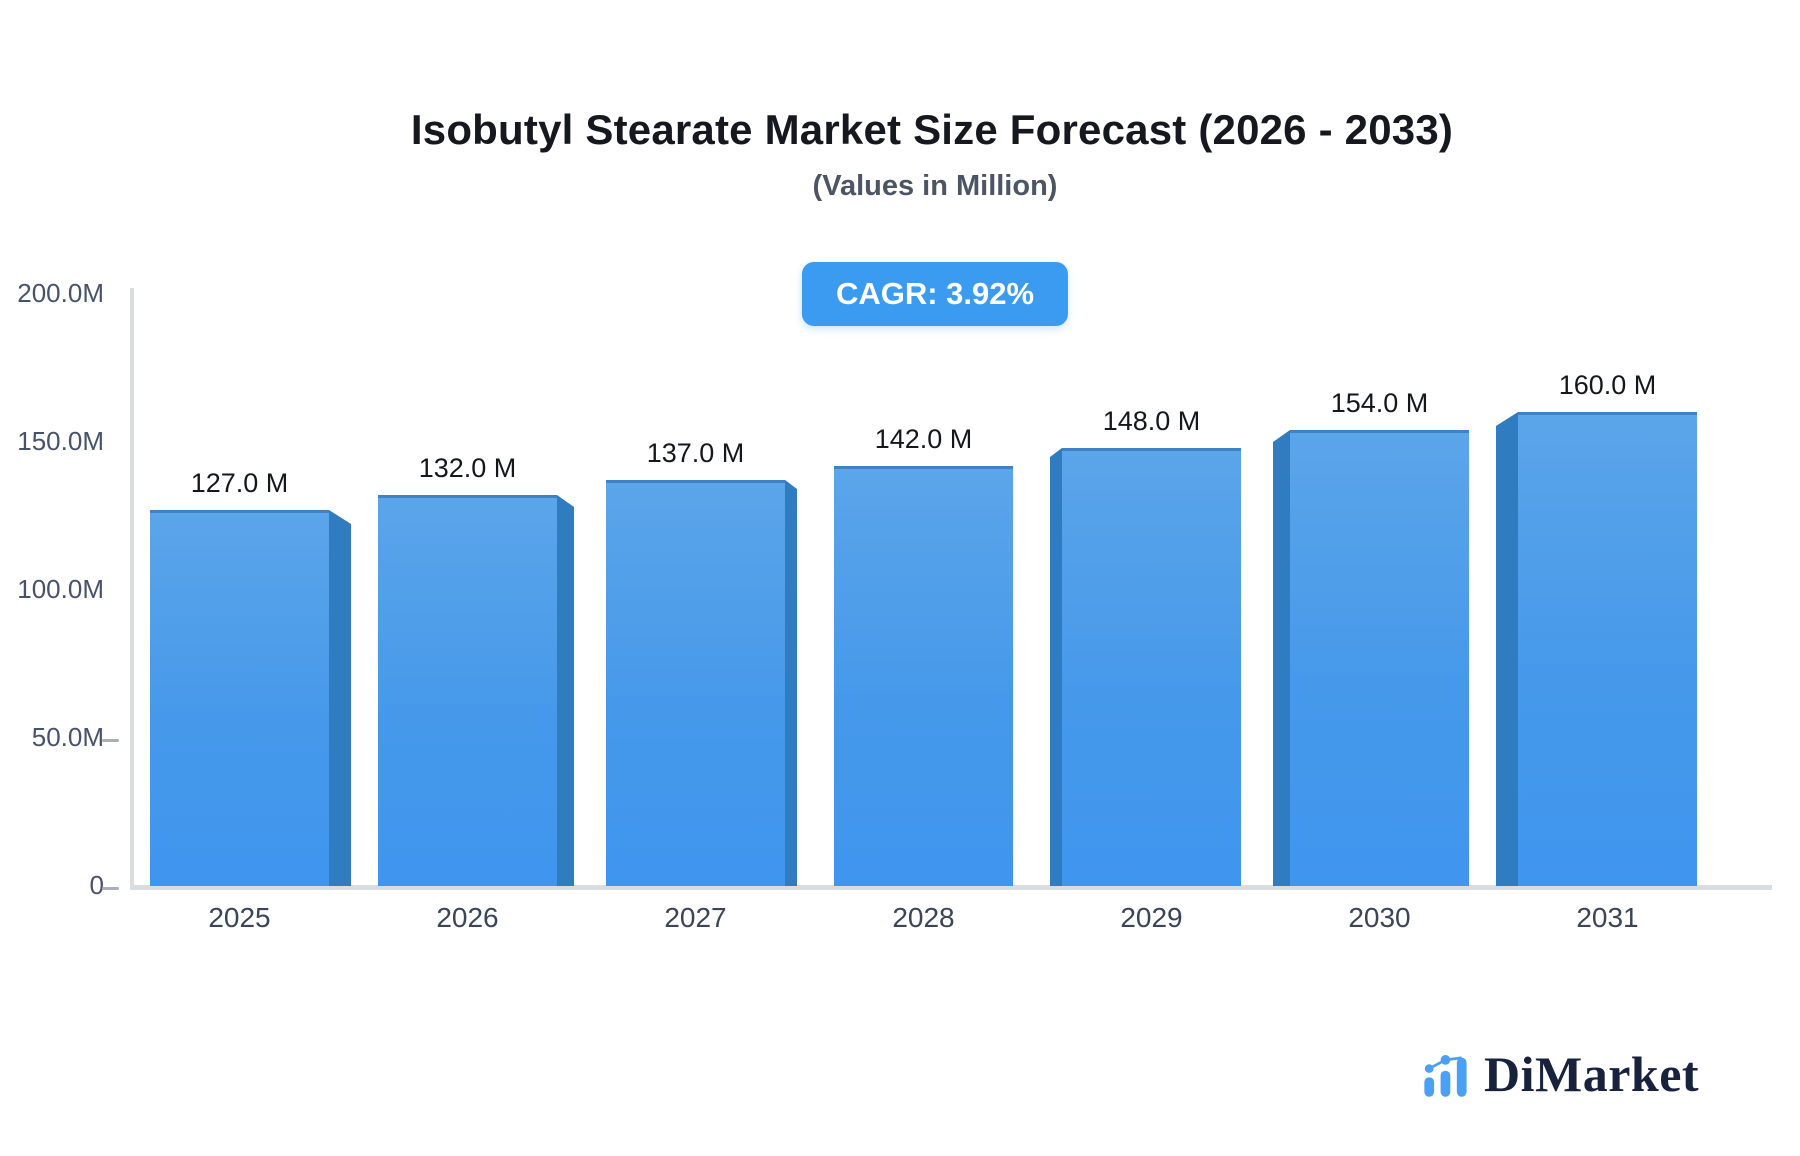 The image size is (1800, 1156). What do you see at coordinates (935, 294) in the screenshot?
I see `cagr-badge: CAGR: 3.92%` at bounding box center [935, 294].